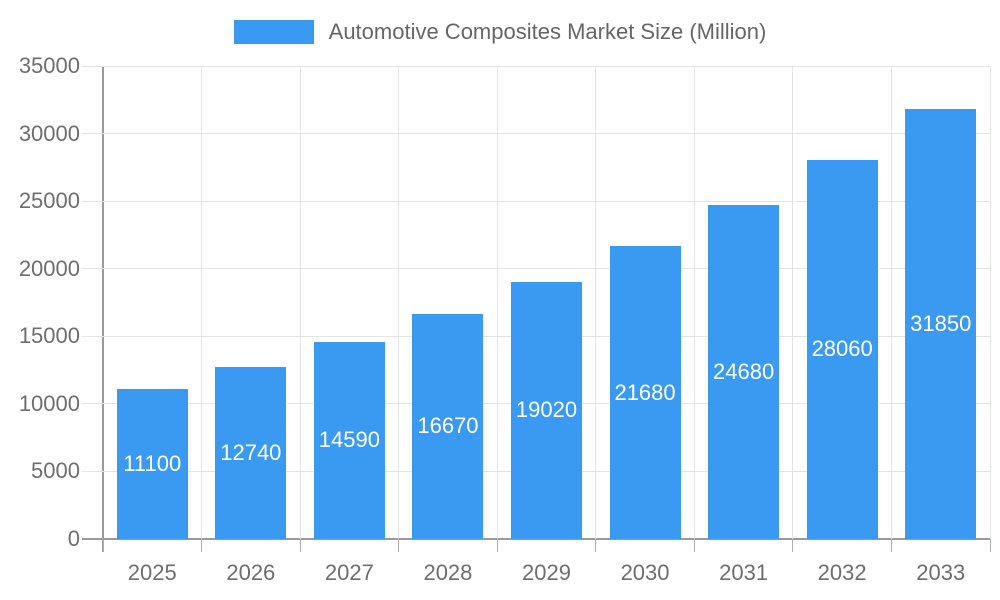  I want to click on bar-value-label: 21680, so click(645, 392).